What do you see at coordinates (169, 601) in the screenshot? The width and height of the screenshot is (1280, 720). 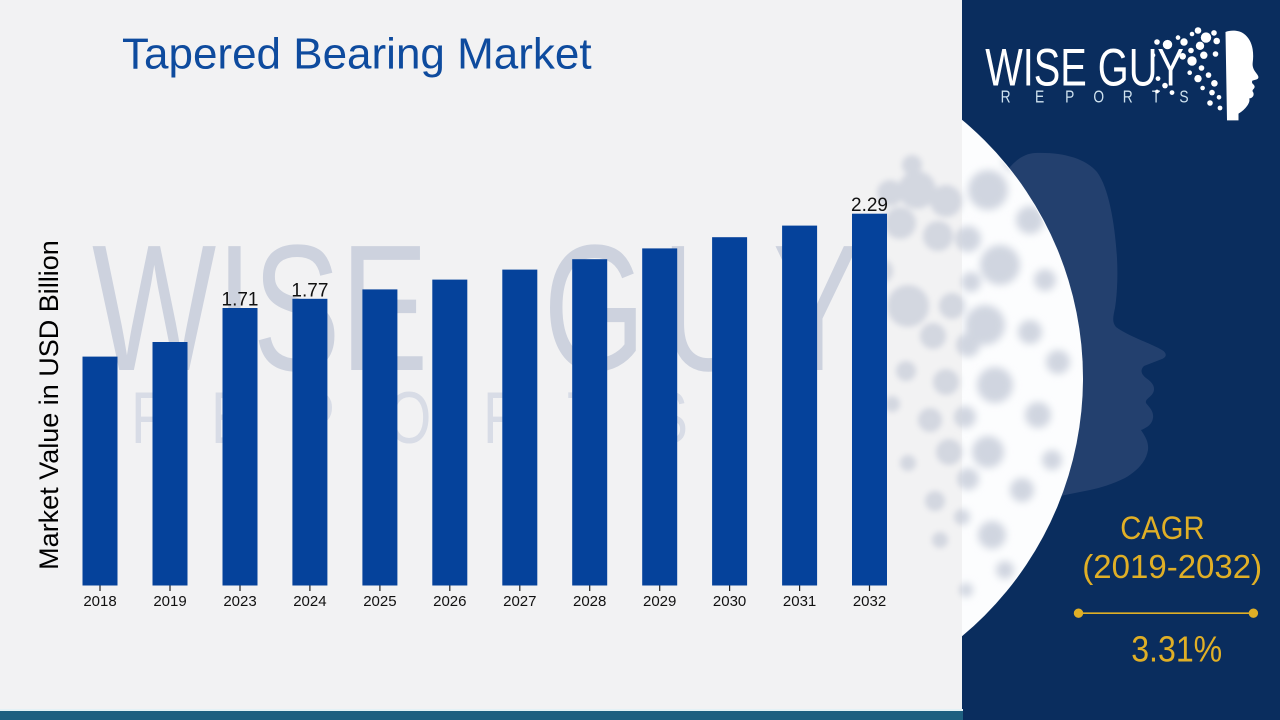 I see `svg-text: 2019` at bounding box center [169, 601].